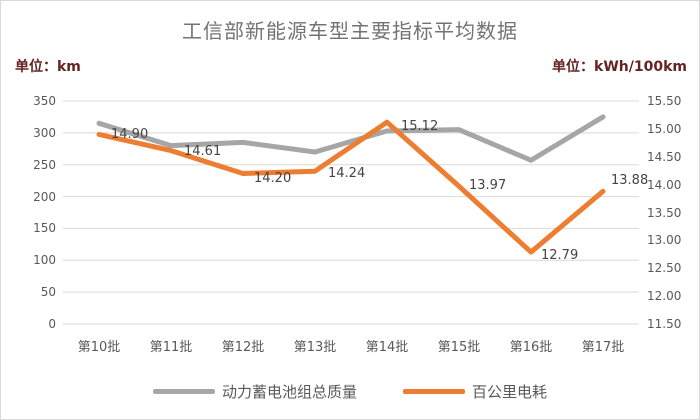 The image size is (700, 420). I want to click on data-label: 13.88, so click(630, 181).